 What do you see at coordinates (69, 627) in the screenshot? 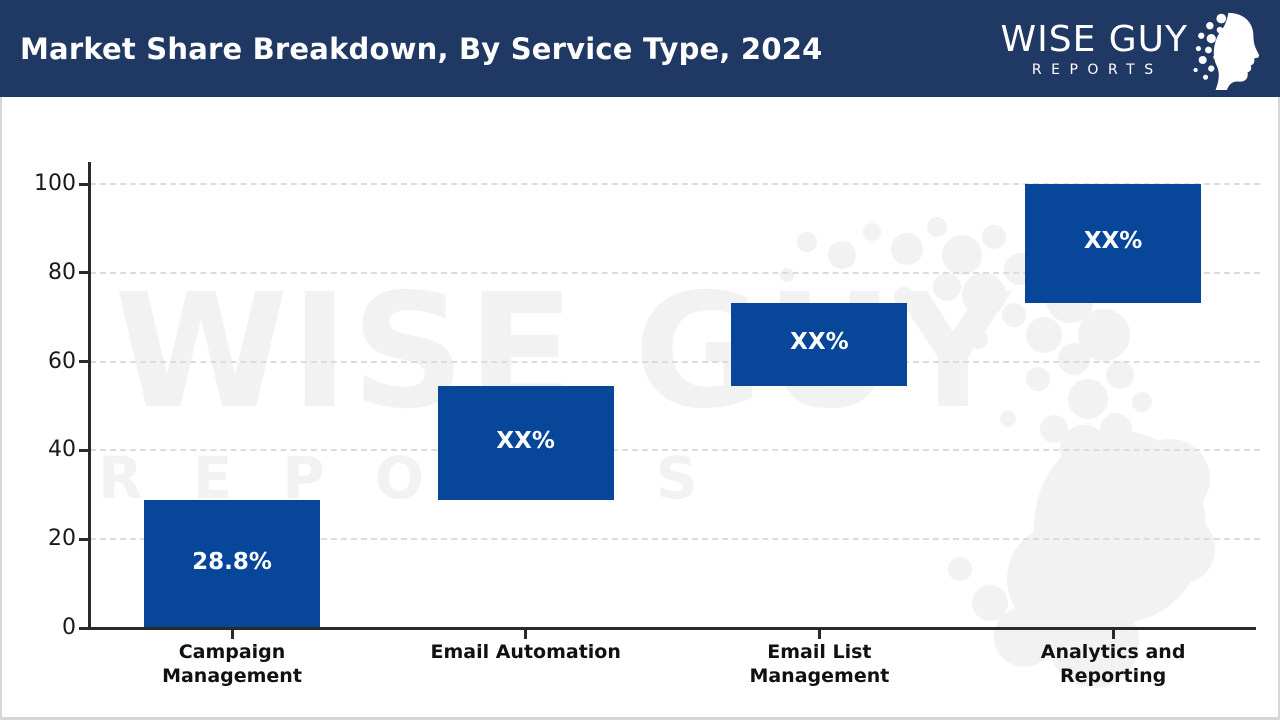
I see `y-tick-label: 0` at bounding box center [69, 627].